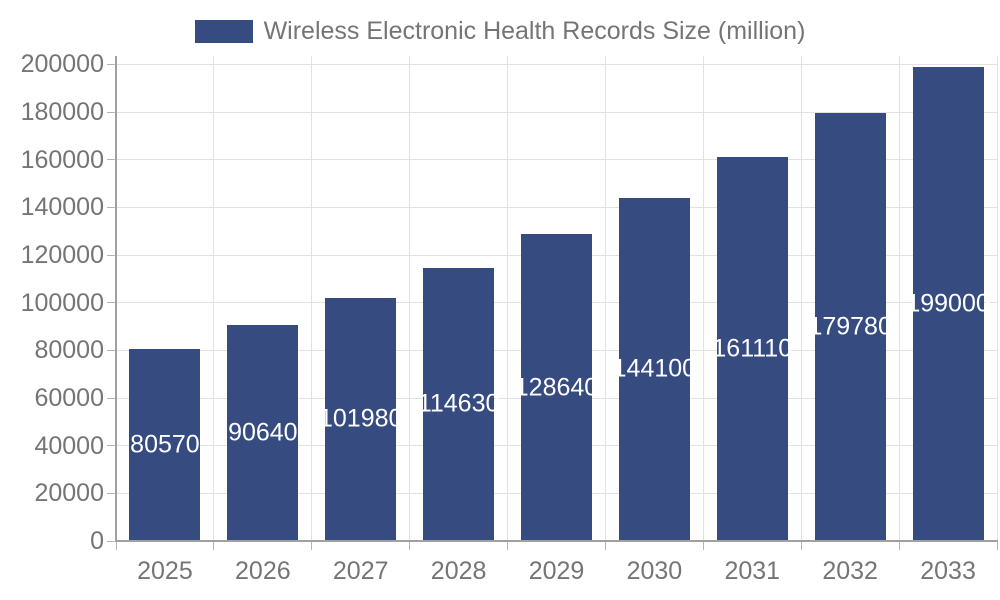 This screenshot has height=600, width=1000. What do you see at coordinates (360, 571) in the screenshot?
I see `x-tick-label: 2027` at bounding box center [360, 571].